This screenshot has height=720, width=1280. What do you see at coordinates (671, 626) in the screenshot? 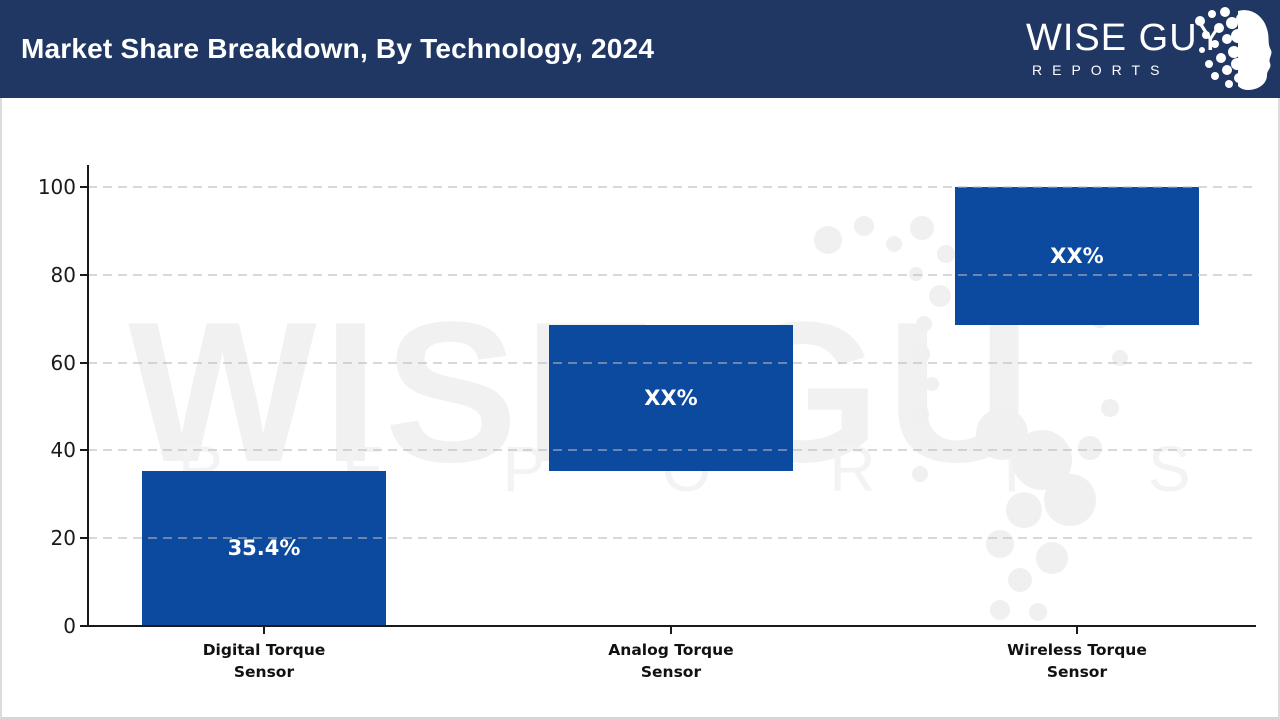
I see `x-axis-spine` at bounding box center [671, 626].